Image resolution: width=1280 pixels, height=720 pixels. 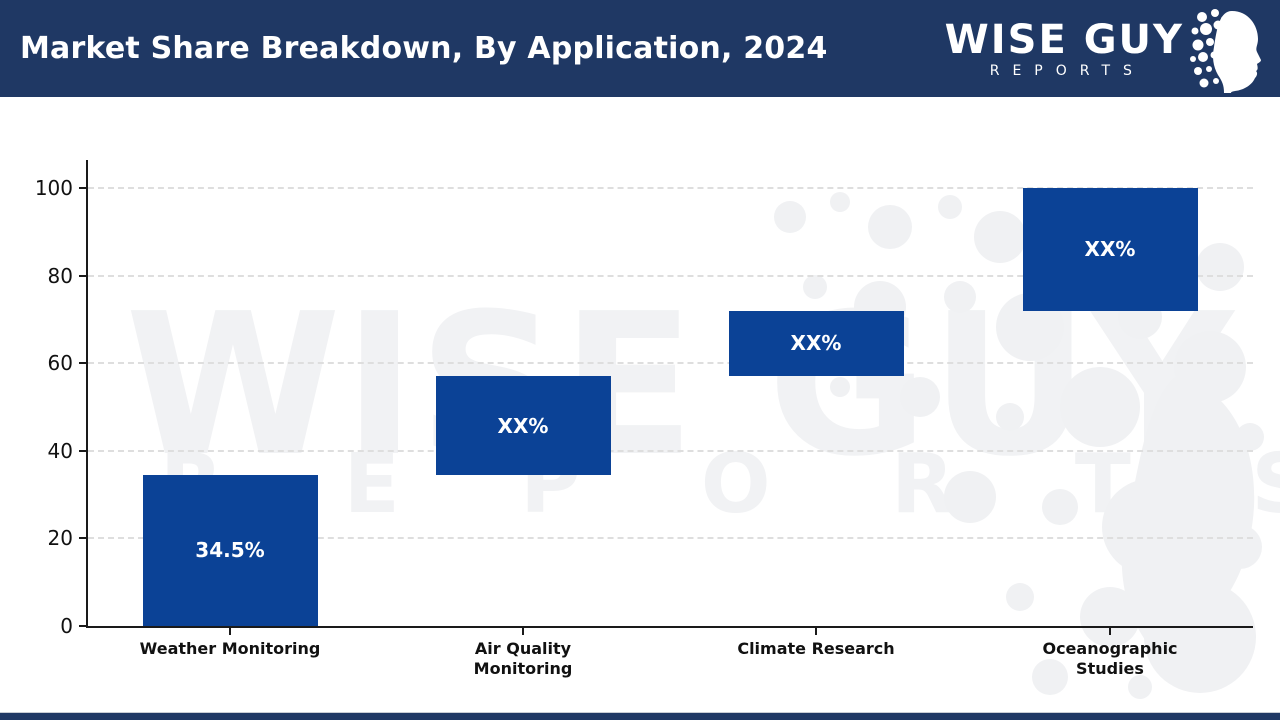 What do you see at coordinates (1110, 249) in the screenshot?
I see `bar-value-label-3: XX%` at bounding box center [1110, 249].